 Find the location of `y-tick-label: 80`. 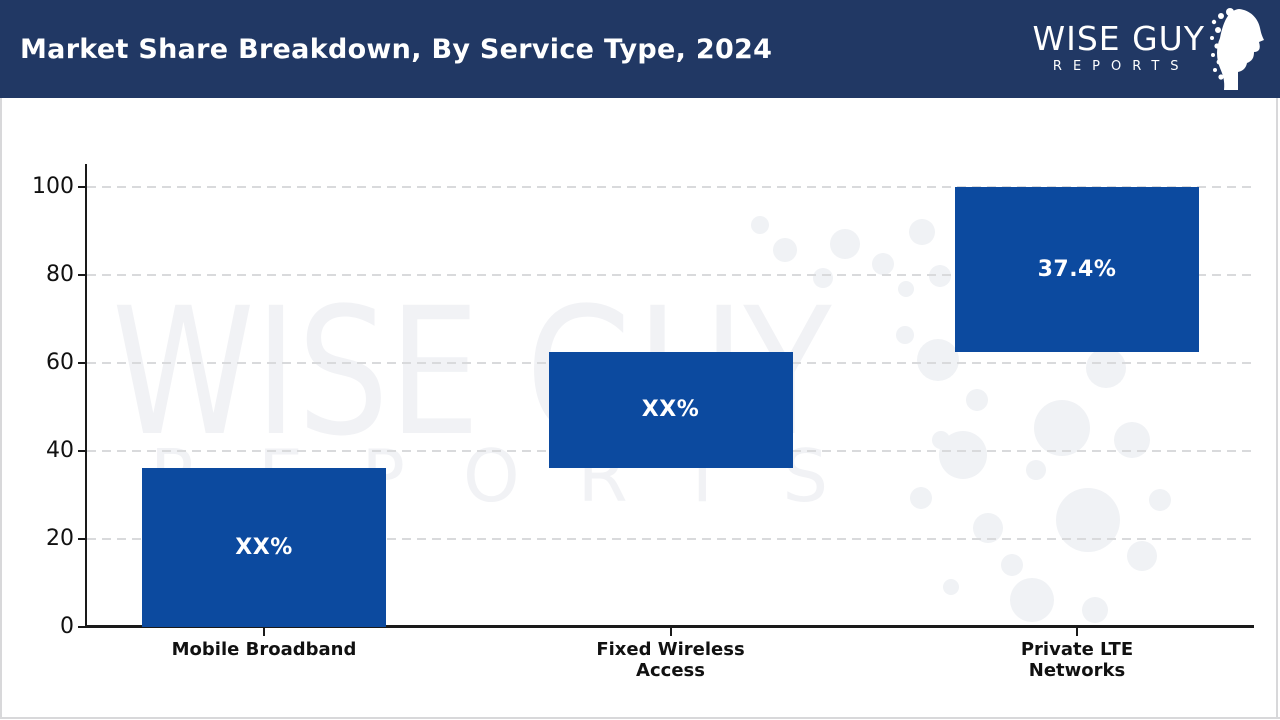

y-tick-label: 80 is located at coordinates (60, 274).